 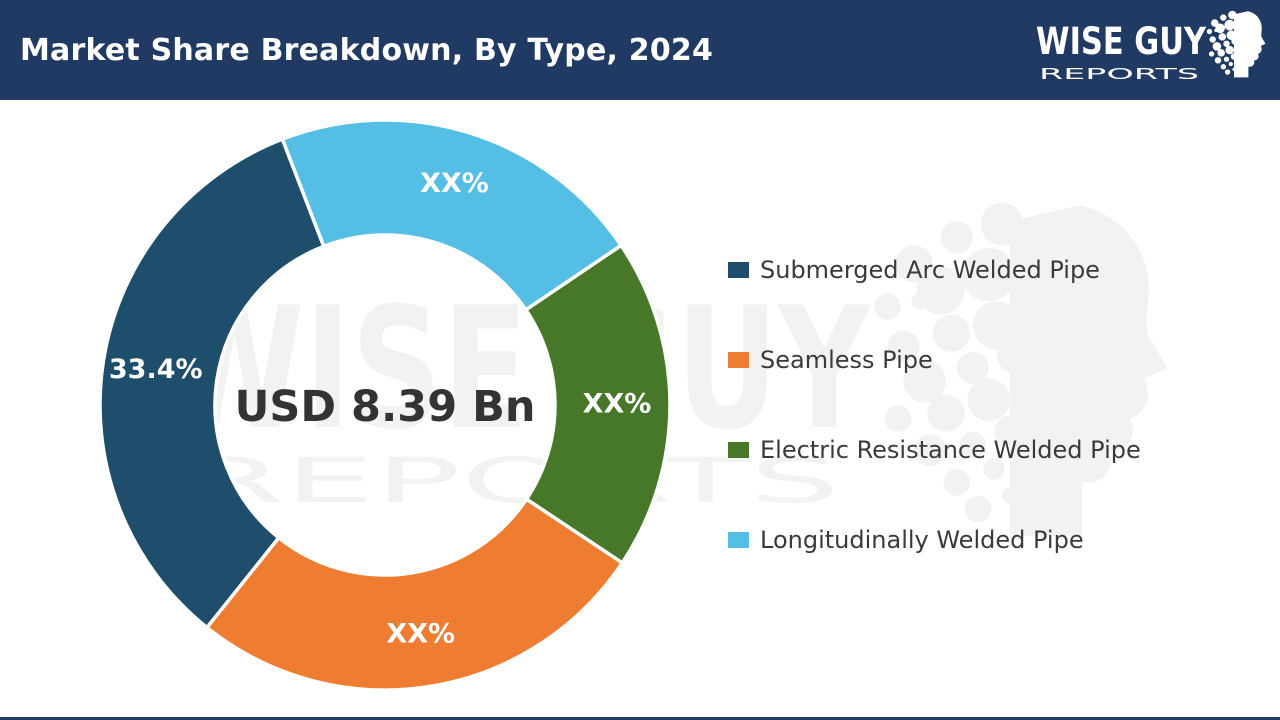 I want to click on donut-segment-electric-resistance-welded-pipe, so click(x=598, y=404).